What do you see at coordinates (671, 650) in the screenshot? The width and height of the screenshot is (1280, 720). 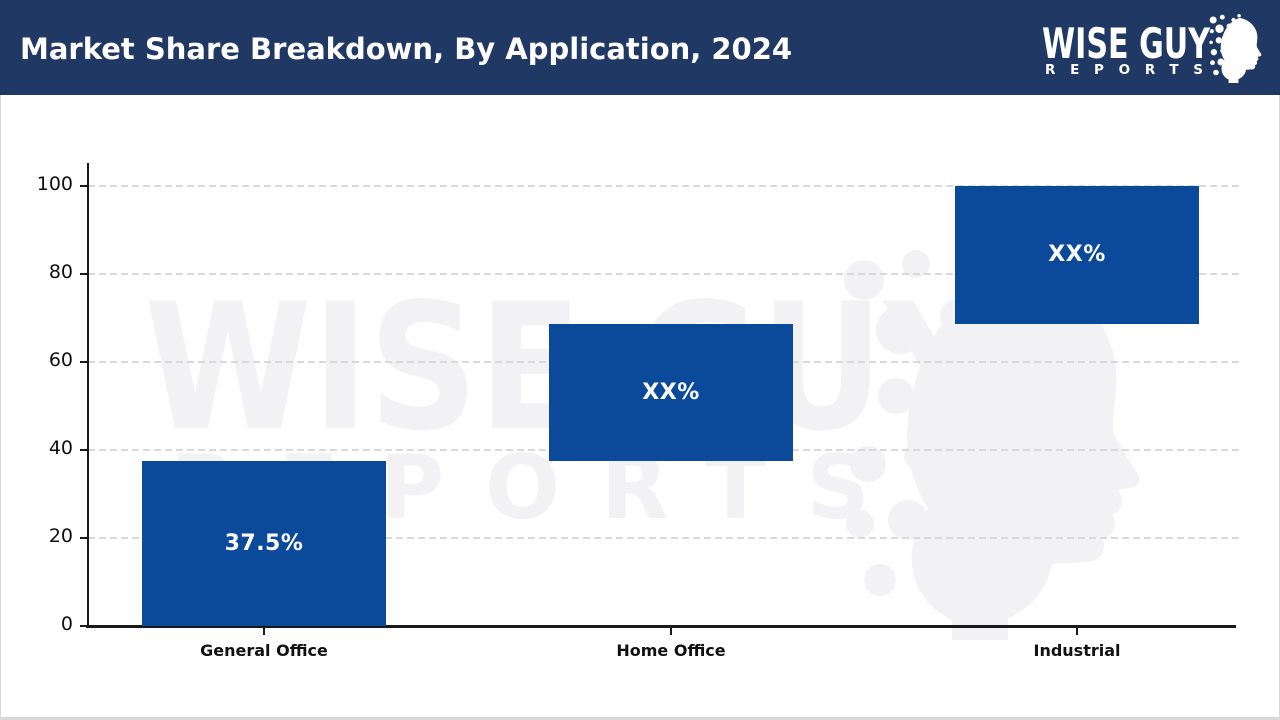 I see `category-label-1: Home Office` at bounding box center [671, 650].